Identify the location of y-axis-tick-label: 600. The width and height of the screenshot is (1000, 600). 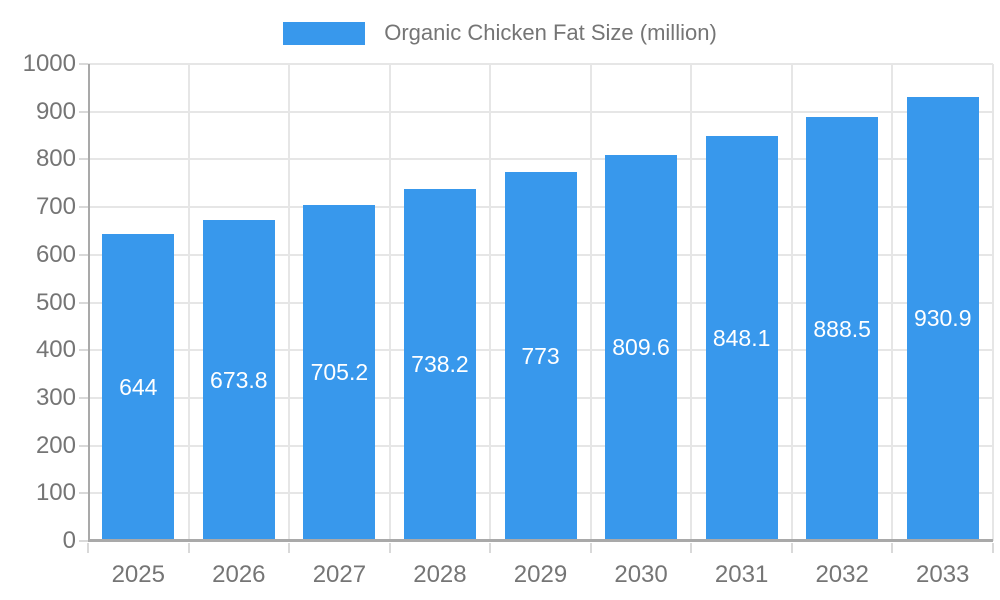
(55, 254).